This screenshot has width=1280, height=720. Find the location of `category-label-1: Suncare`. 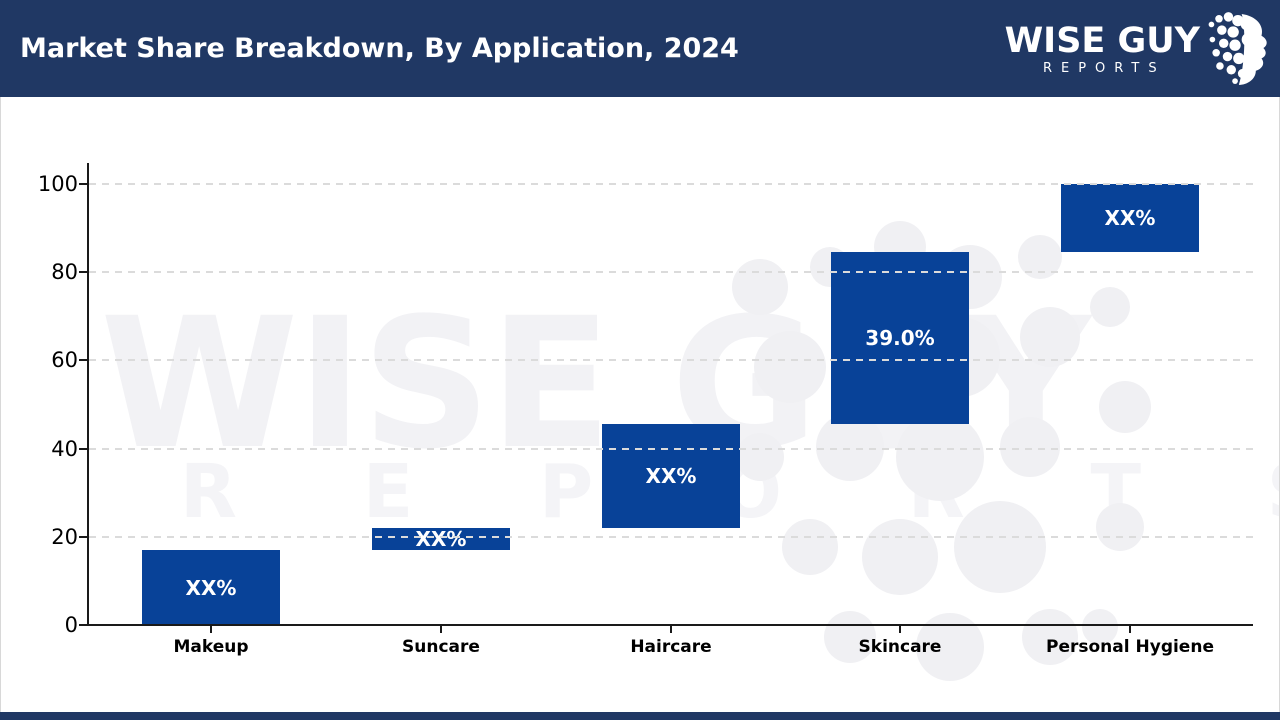

category-label-1: Suncare is located at coordinates (441, 647).